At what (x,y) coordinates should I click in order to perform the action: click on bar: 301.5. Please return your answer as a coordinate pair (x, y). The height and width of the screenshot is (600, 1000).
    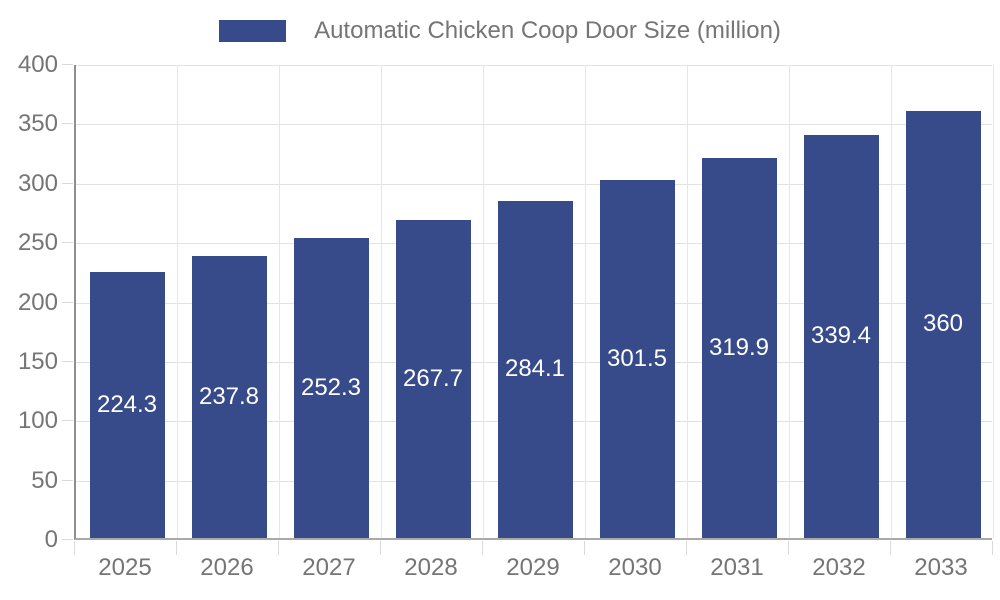
    Looking at the image, I should click on (637, 358).